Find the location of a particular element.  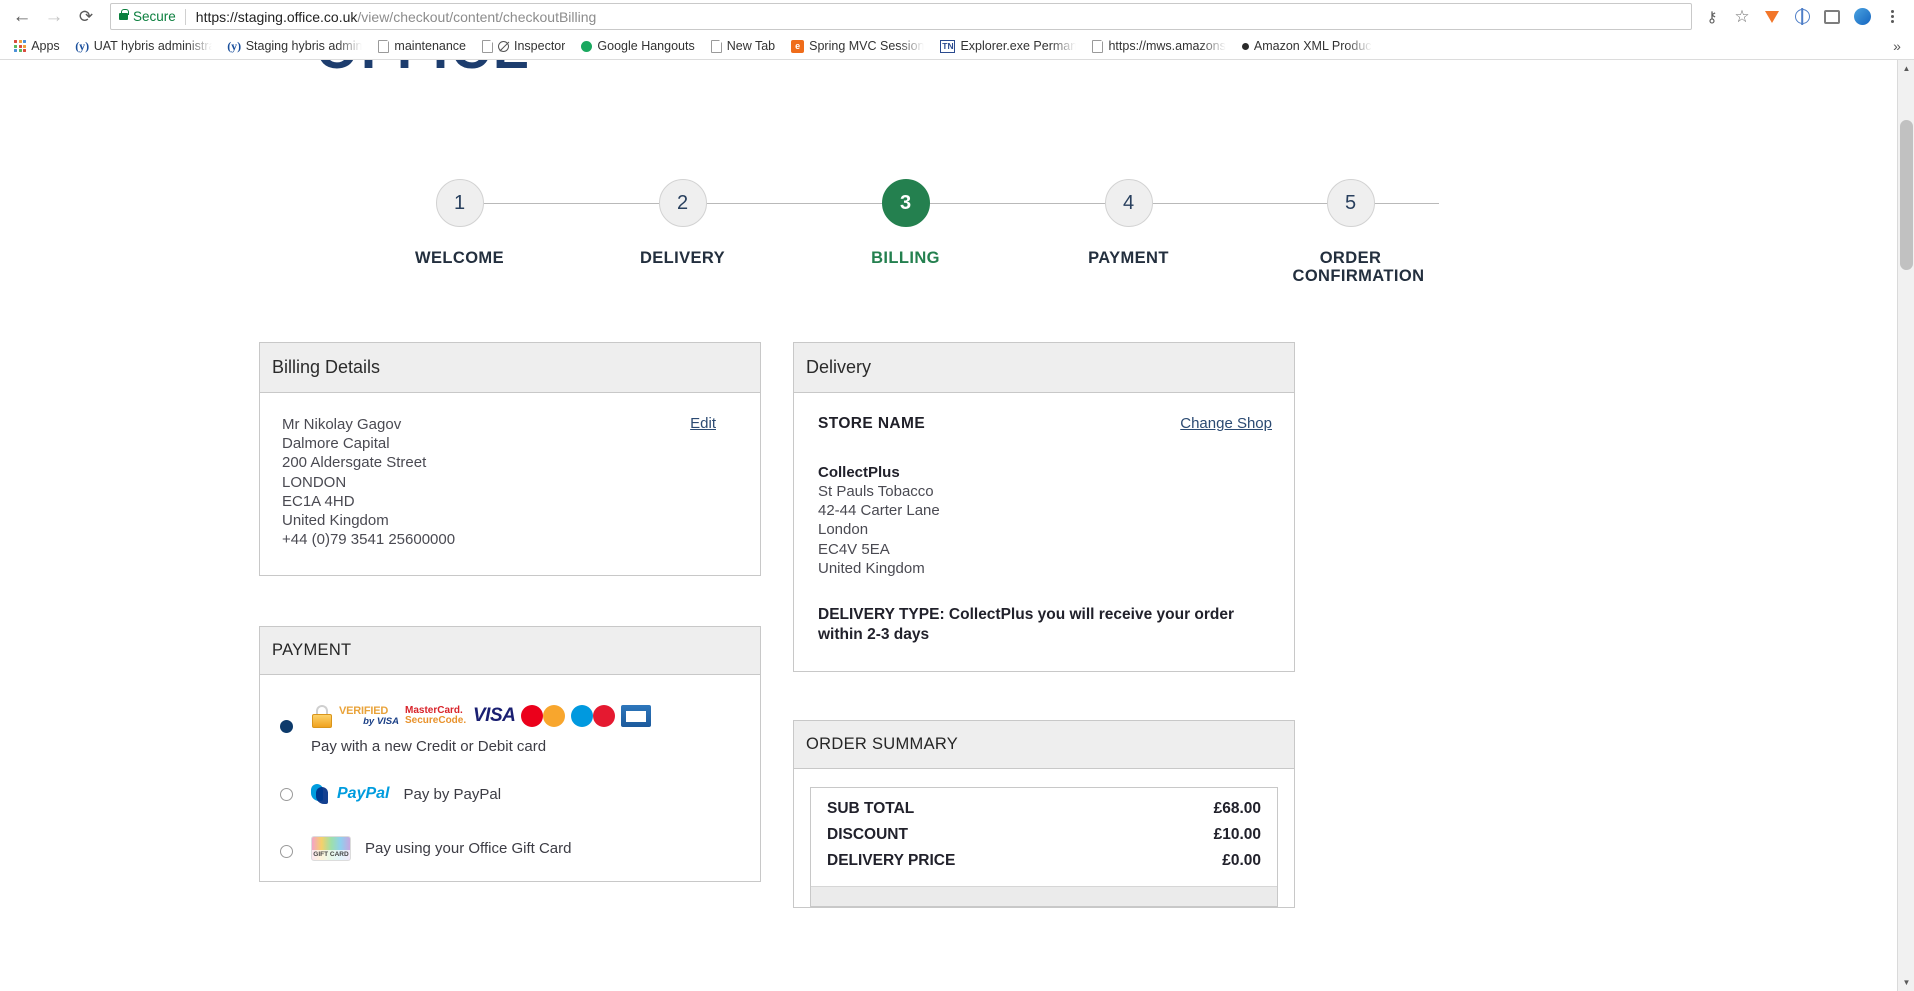

radio-paypal is located at coordinates (286, 795).